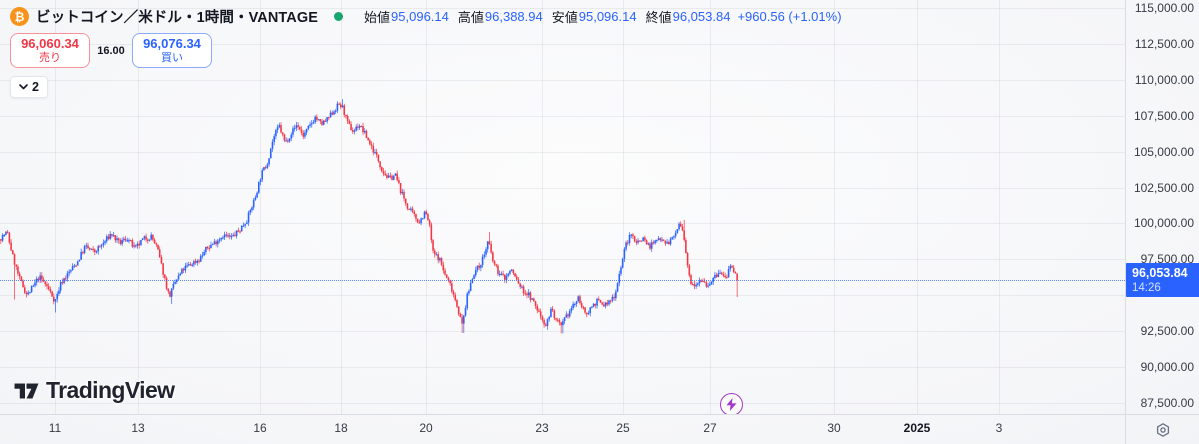 This screenshot has height=444, width=1199. Describe the element at coordinates (1167, 331) in the screenshot. I see `price-tick-label: 92,500.00` at that location.